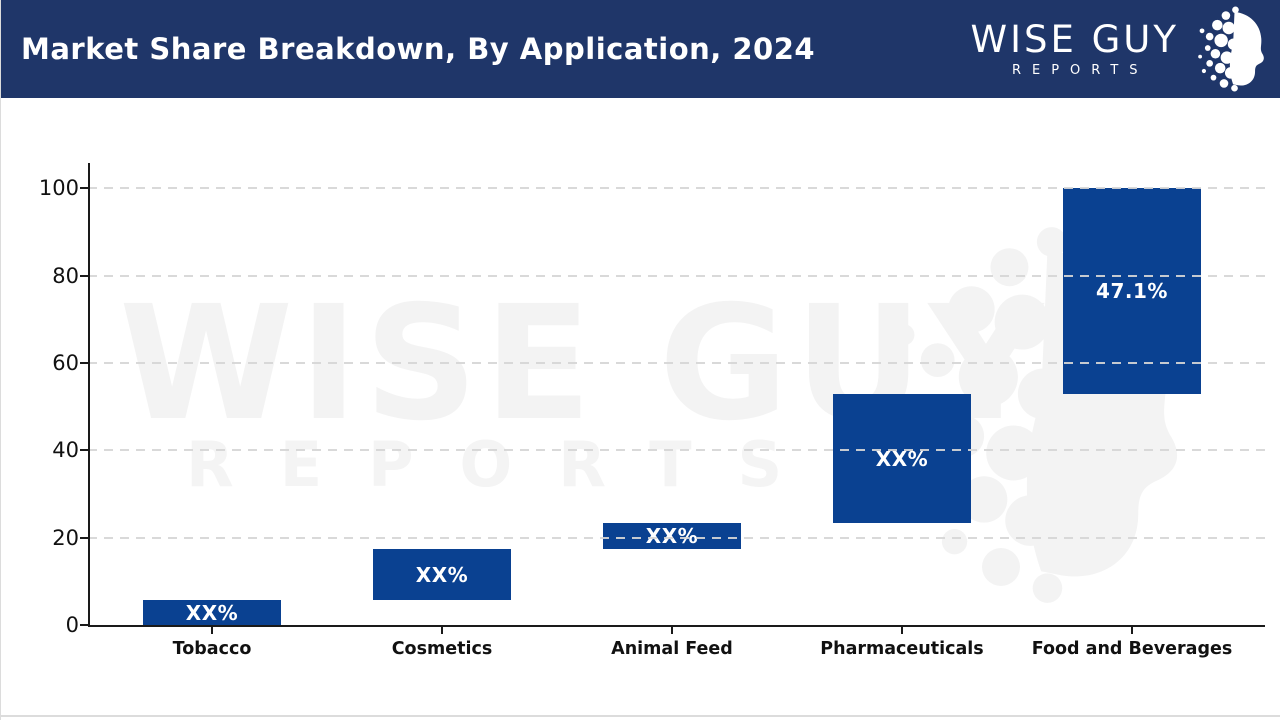 This screenshot has width=1280, height=720. Describe the element at coordinates (65, 363) in the screenshot. I see `y-axis-tick-label-60: 60` at that location.